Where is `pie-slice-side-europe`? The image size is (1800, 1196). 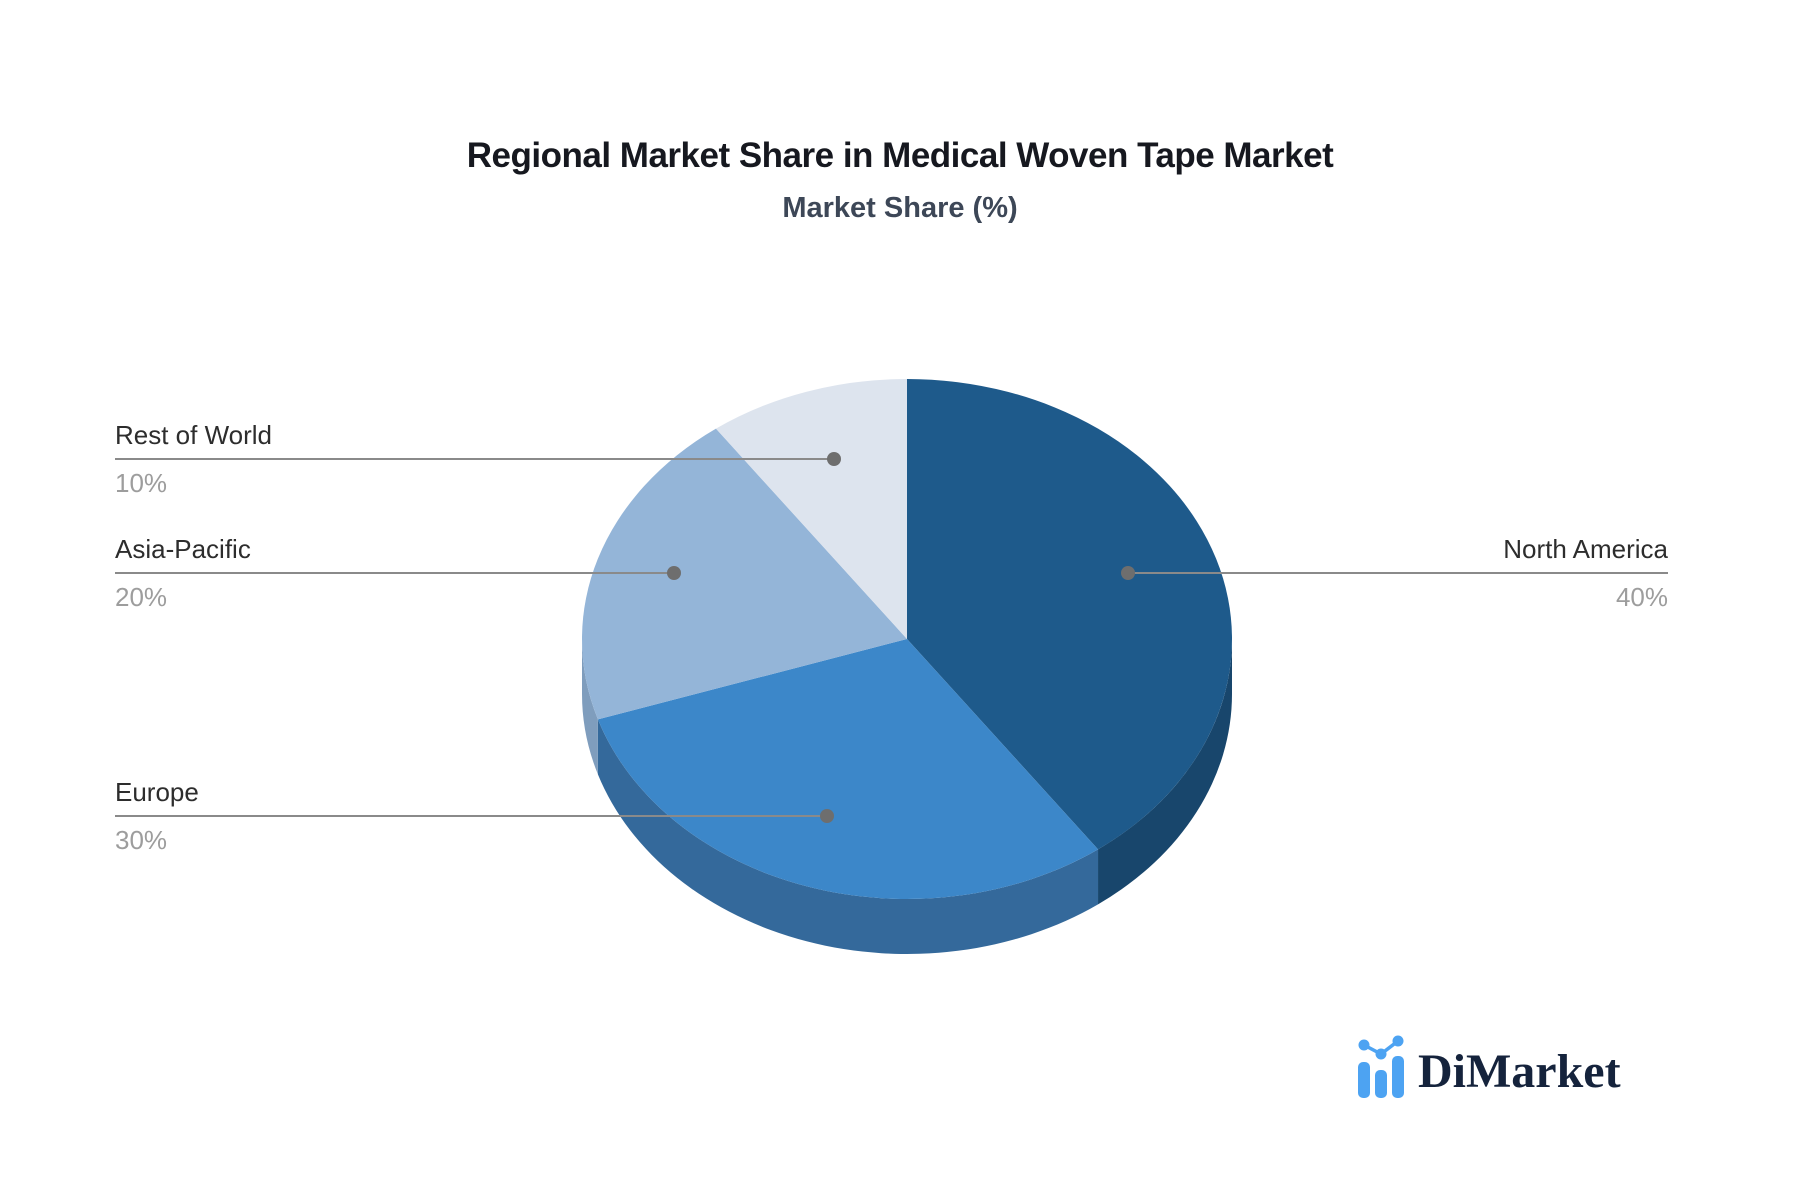 pie-slice-side-europe is located at coordinates (848, 836).